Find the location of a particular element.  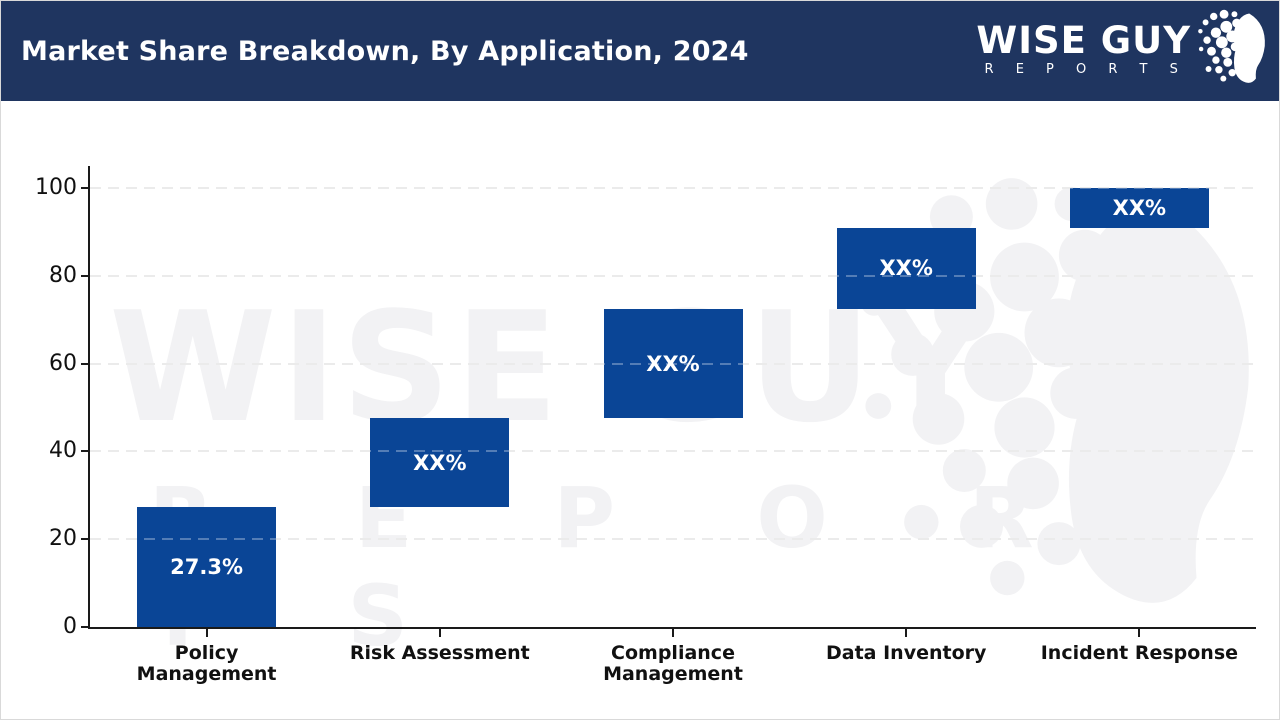

y-tick-label-60: 60 is located at coordinates (63, 363).